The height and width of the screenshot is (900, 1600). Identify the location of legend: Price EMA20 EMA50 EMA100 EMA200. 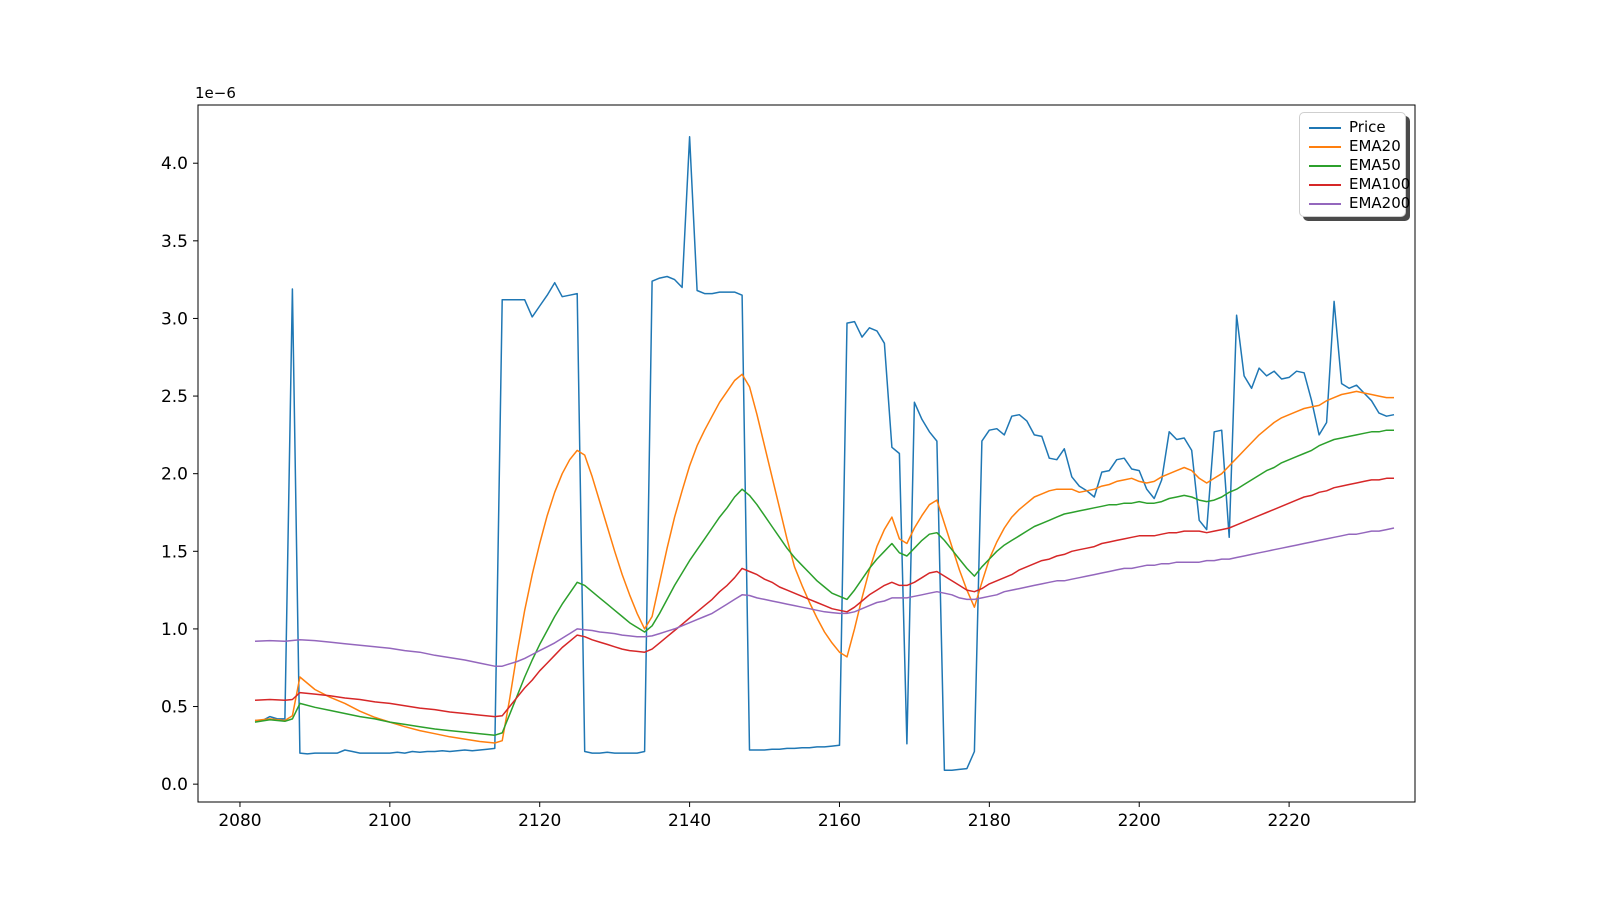
(1354, 164).